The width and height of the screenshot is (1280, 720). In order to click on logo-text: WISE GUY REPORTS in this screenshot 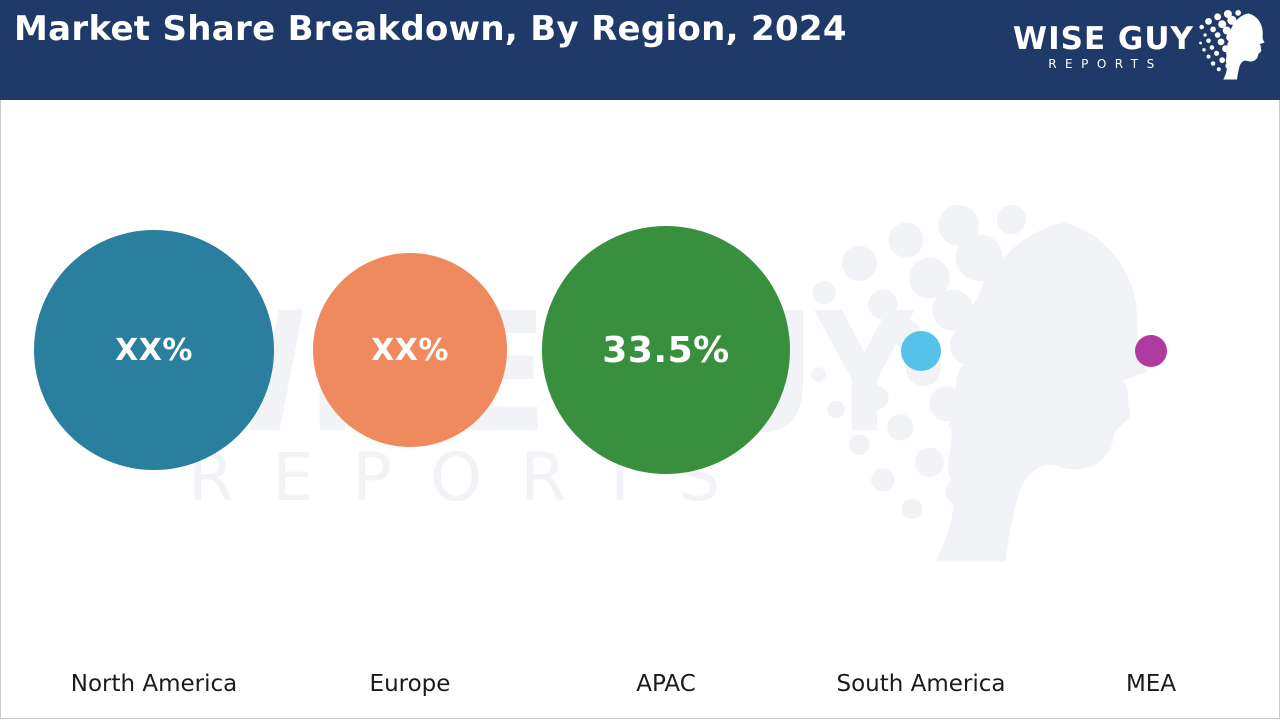, I will do `click(1103, 47)`.